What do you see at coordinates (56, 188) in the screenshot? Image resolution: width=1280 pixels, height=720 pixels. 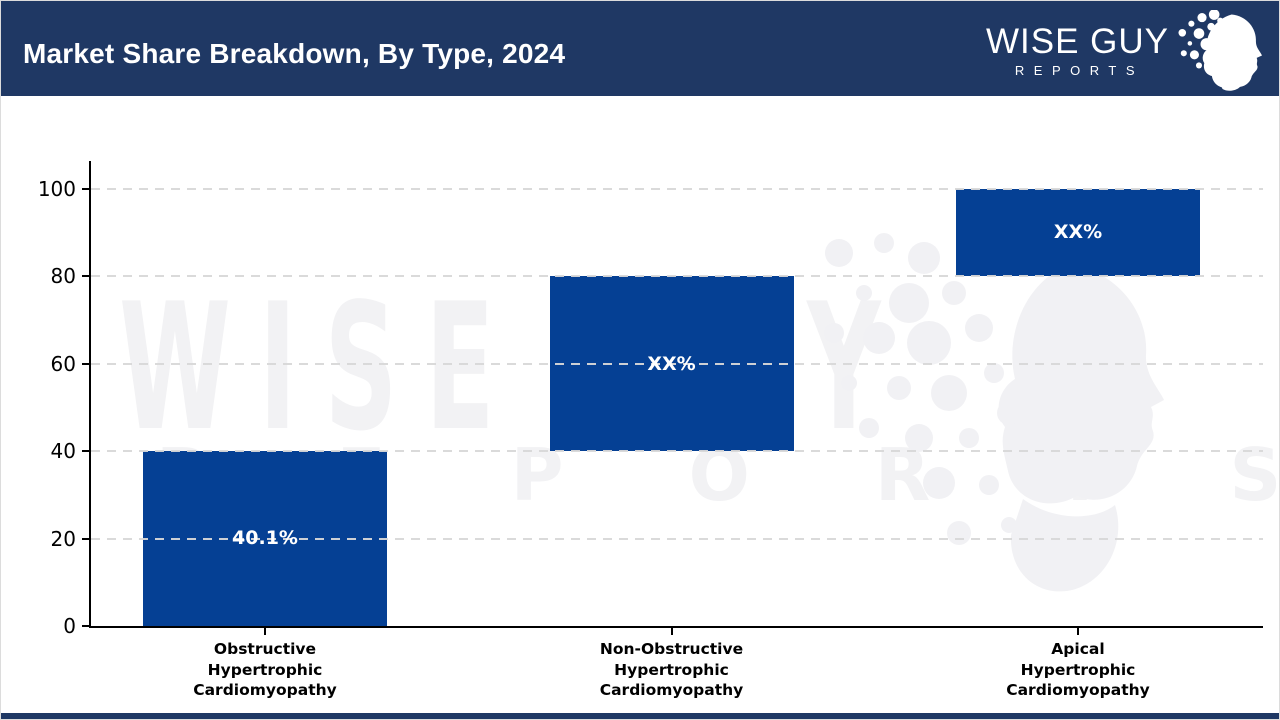 I see `y-tick-label: 100` at bounding box center [56, 188].